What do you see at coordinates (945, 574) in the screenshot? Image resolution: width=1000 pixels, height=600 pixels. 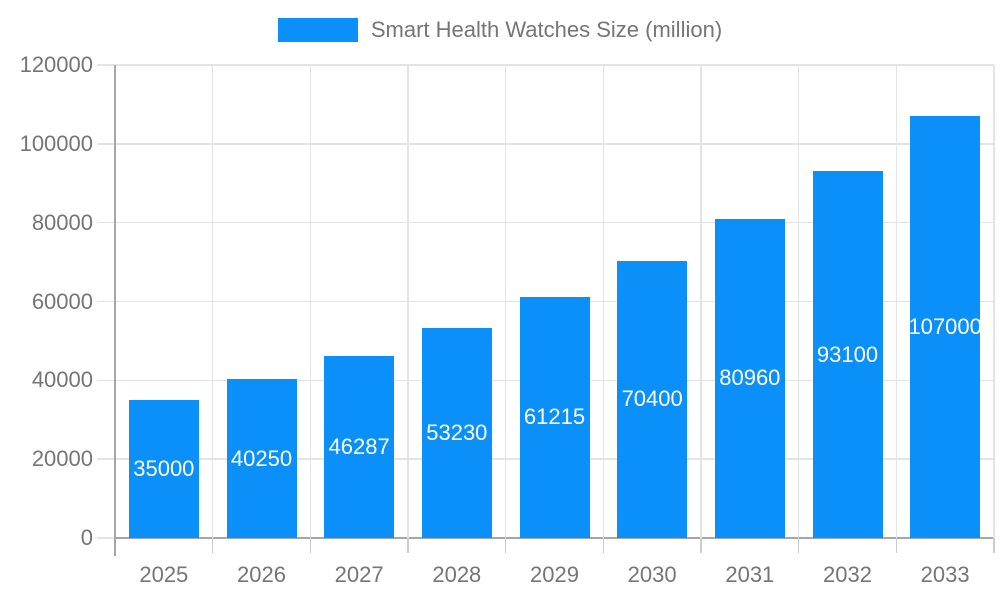 I see `x-axis-tick-label: 2033` at bounding box center [945, 574].